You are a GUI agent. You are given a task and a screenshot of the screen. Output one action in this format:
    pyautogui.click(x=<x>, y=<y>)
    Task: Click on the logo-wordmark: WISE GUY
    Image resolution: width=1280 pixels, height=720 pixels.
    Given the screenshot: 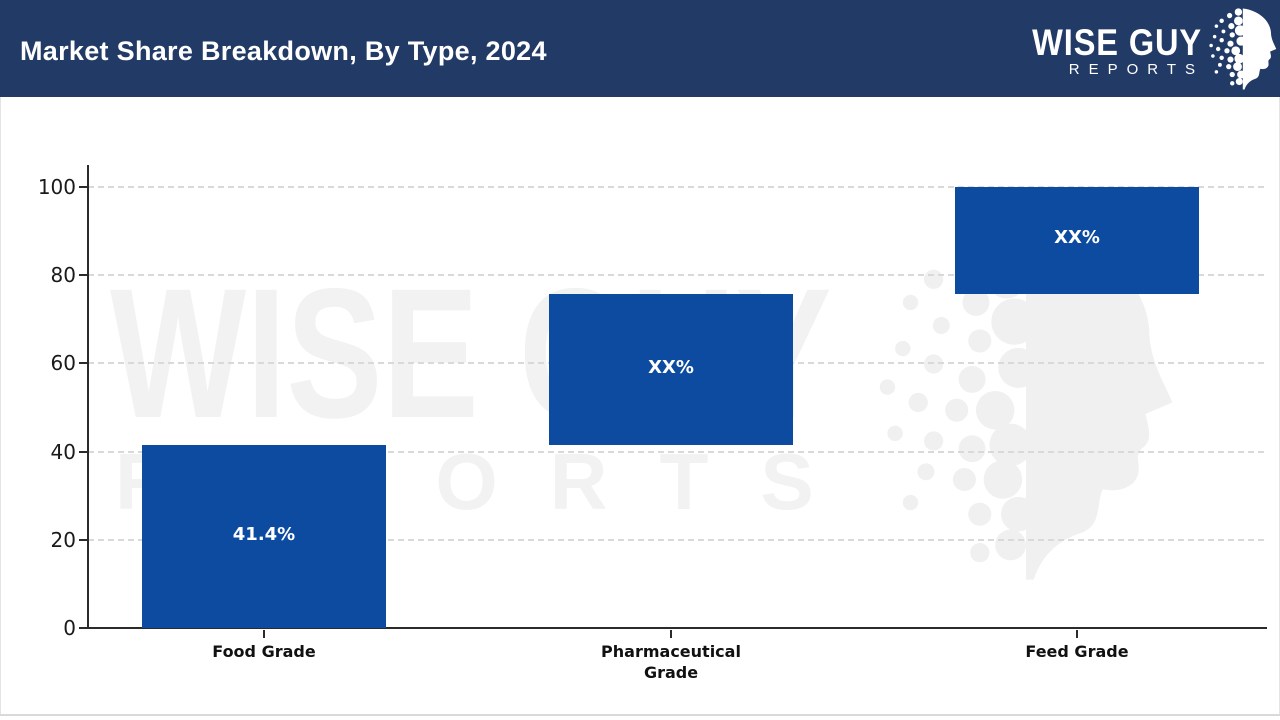 What is the action you would take?
    pyautogui.click(x=1117, y=42)
    